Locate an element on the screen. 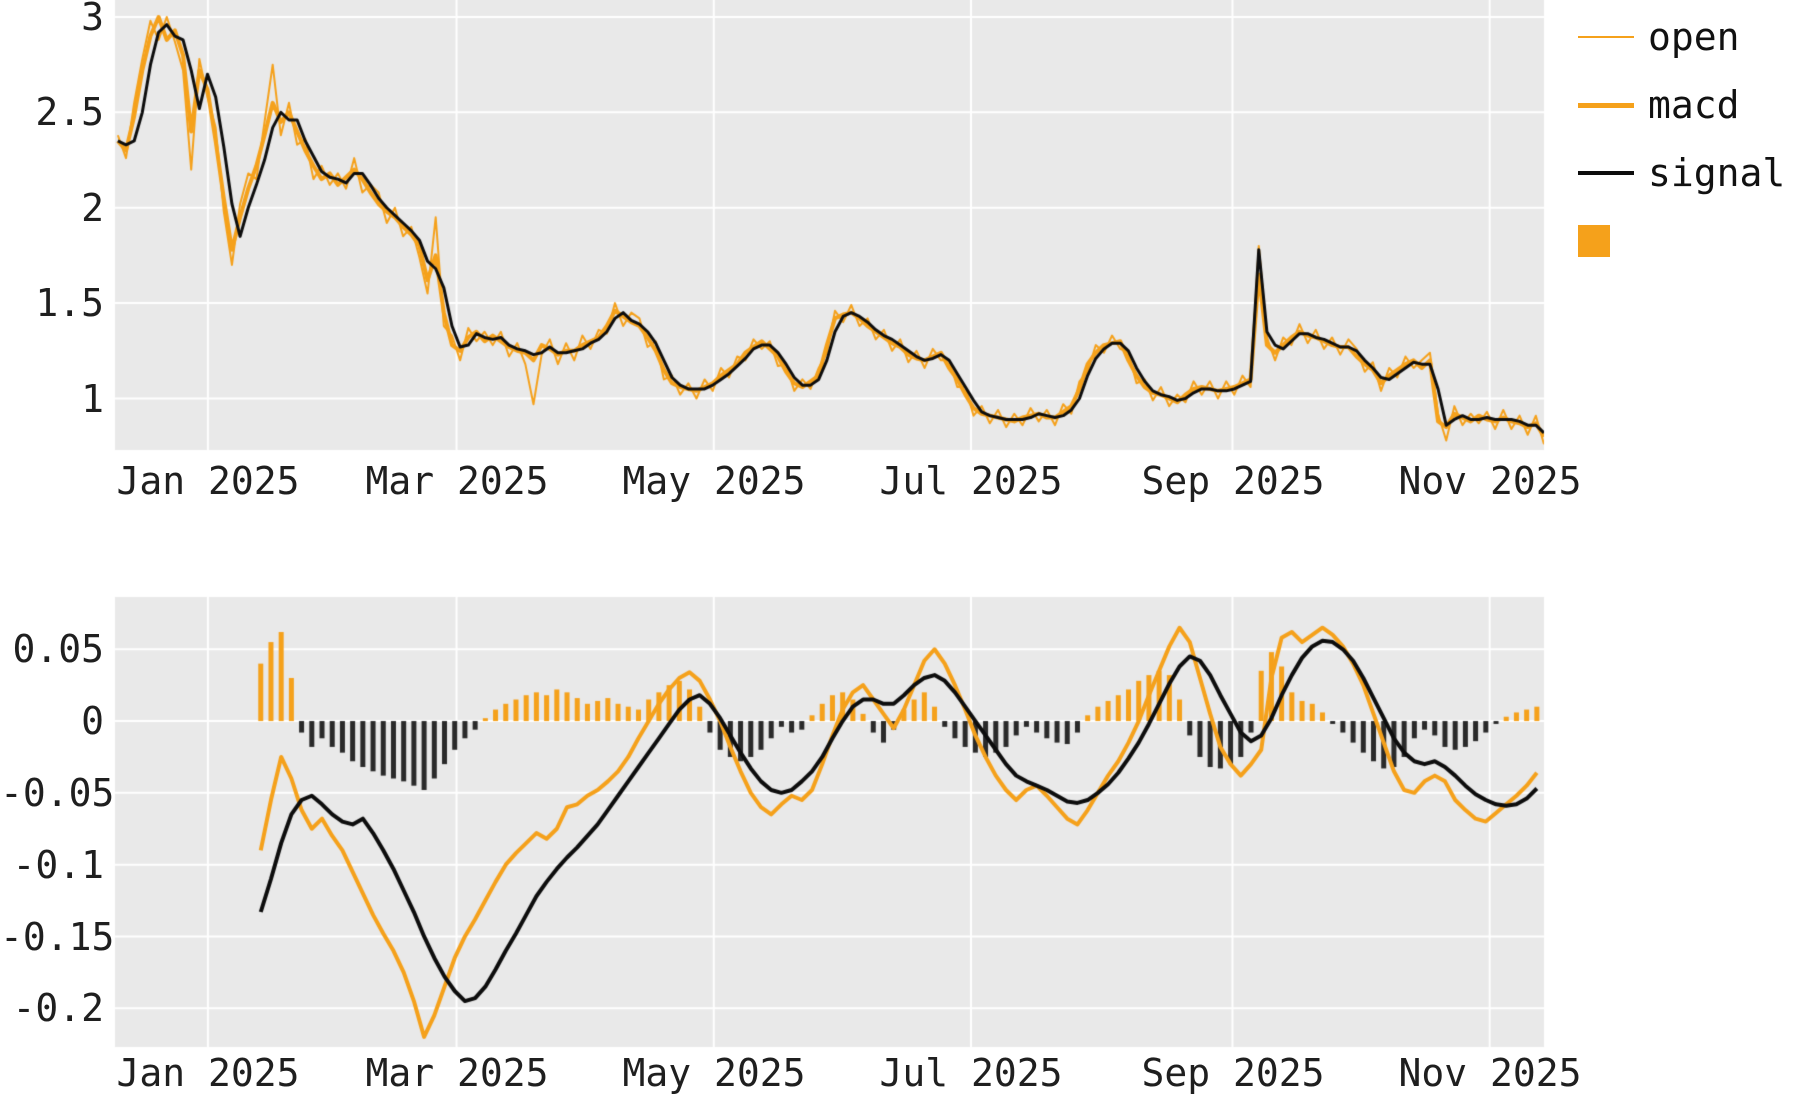  macd-ytick-m0p1: -0.1 is located at coordinates (58, 865).